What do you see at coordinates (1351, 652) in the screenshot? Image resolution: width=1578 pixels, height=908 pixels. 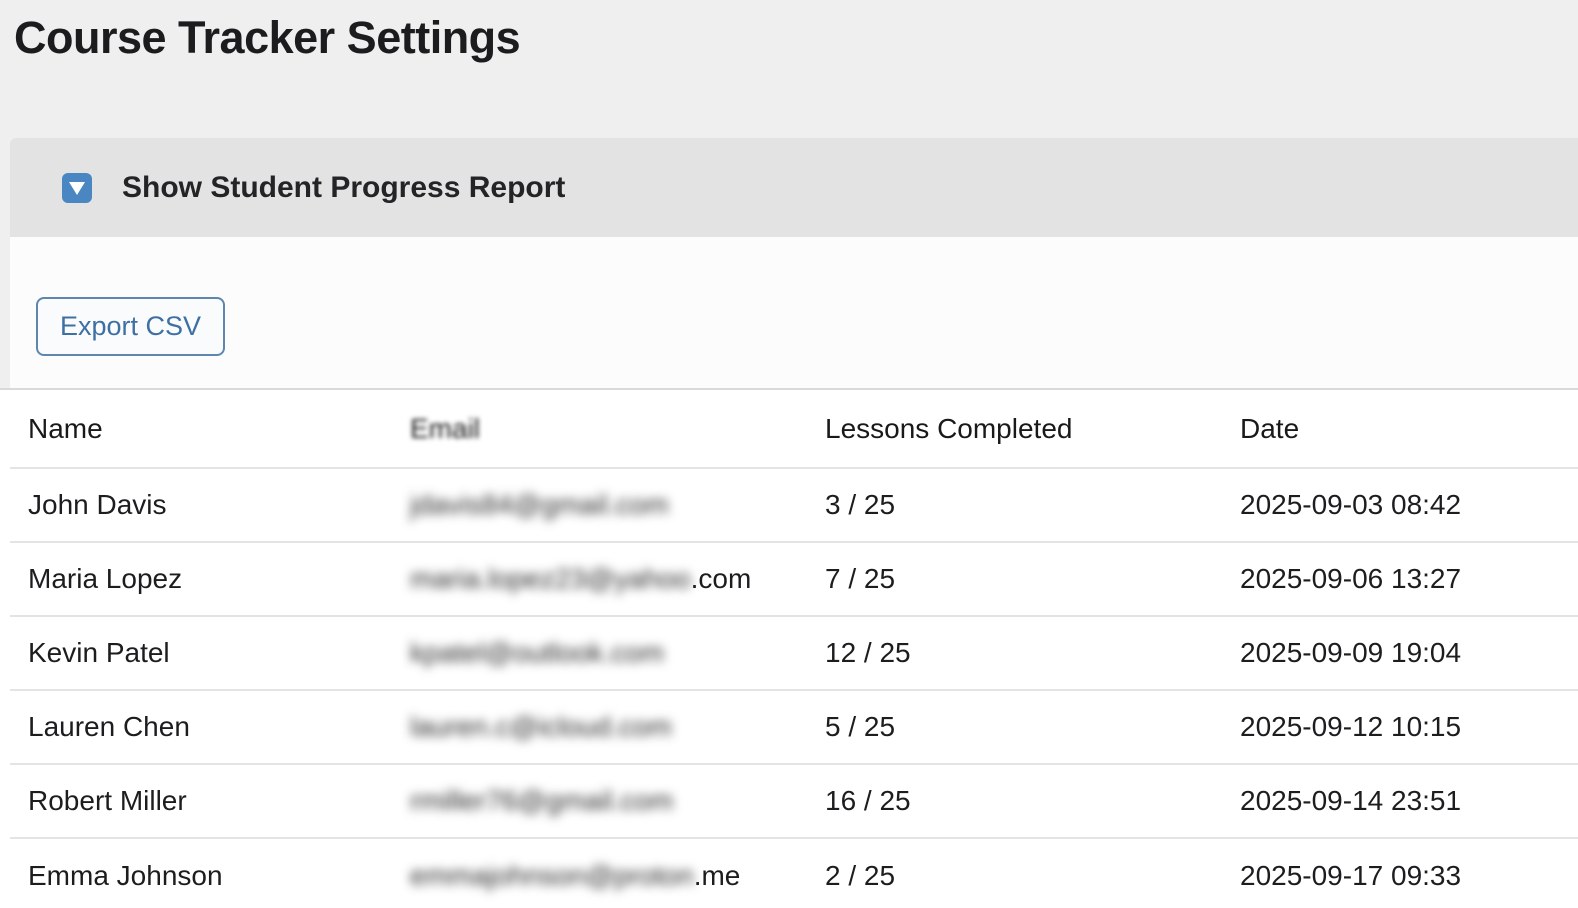 I see `completion-date: 2025-09-09 19:04` at bounding box center [1351, 652].